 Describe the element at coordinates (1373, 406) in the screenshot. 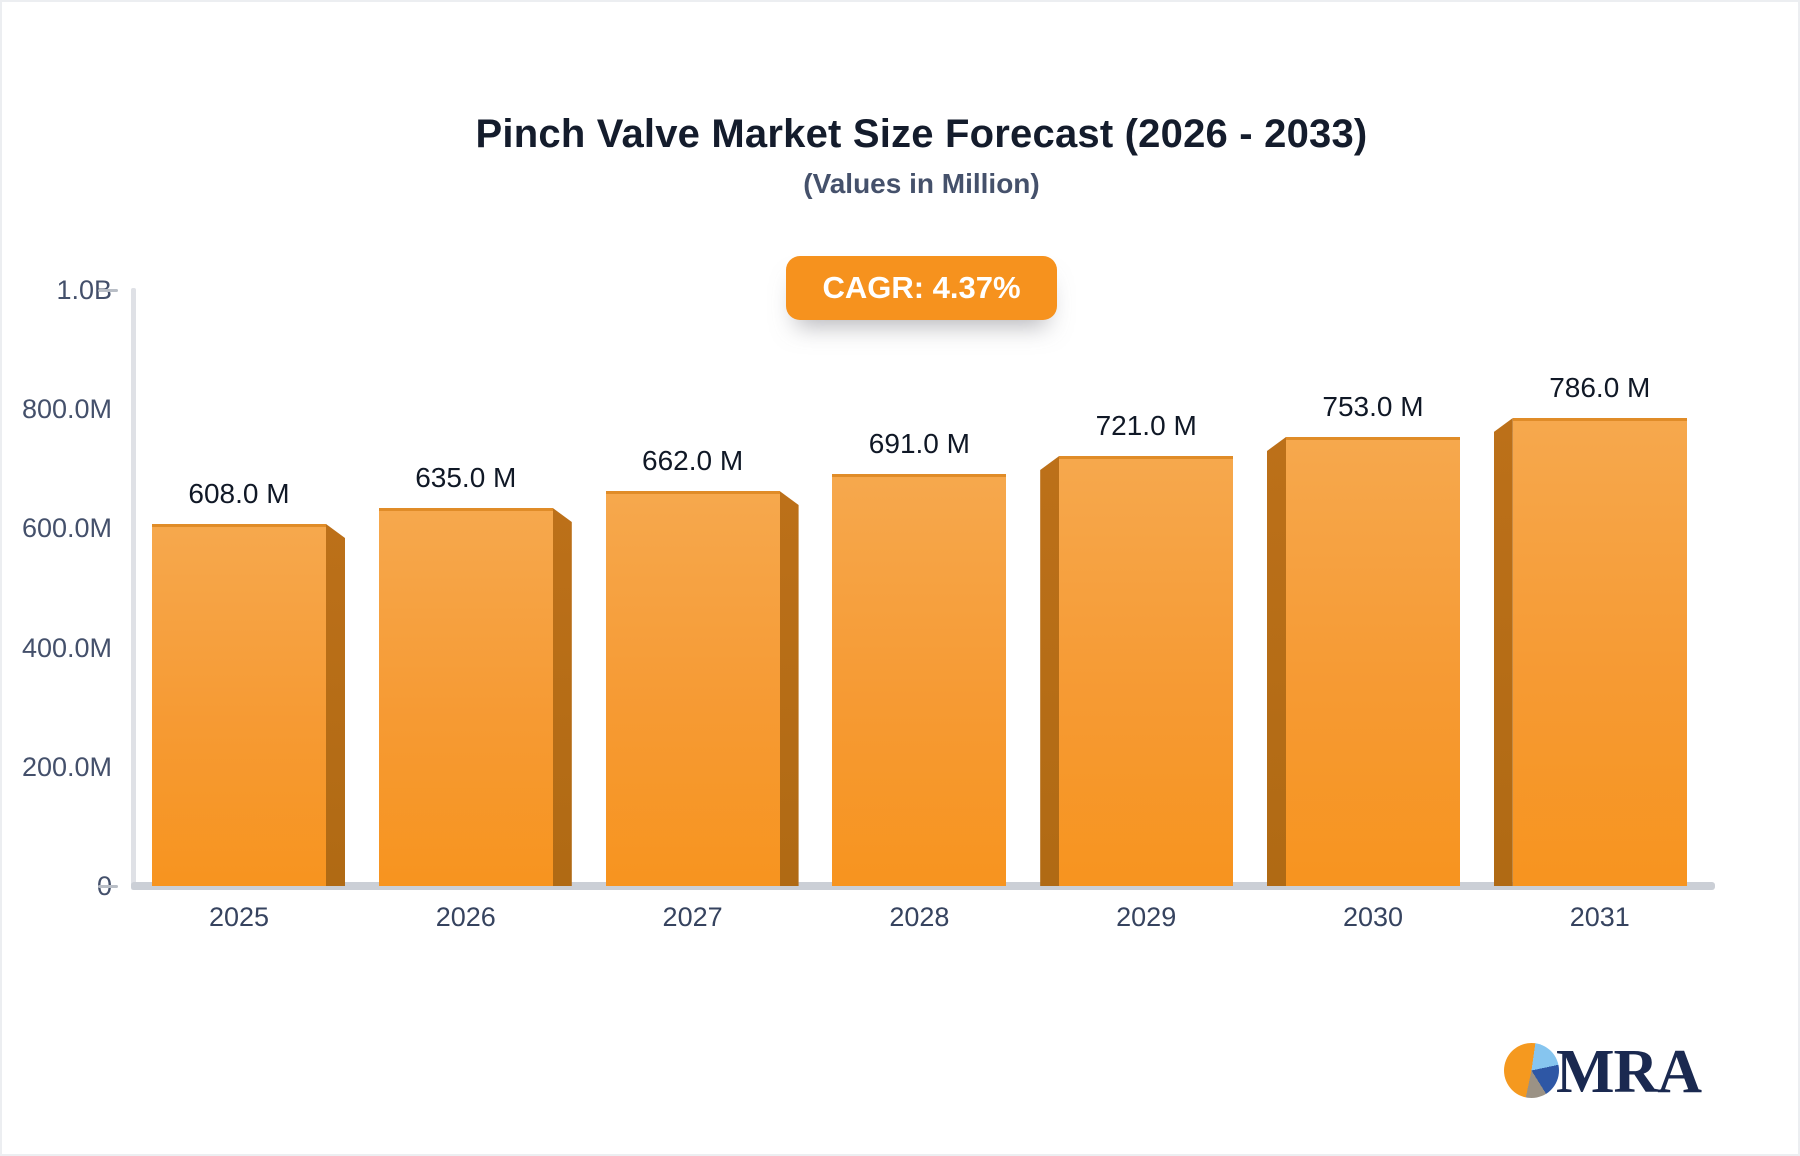

I see `bar-value-label: 753.0 M` at that location.